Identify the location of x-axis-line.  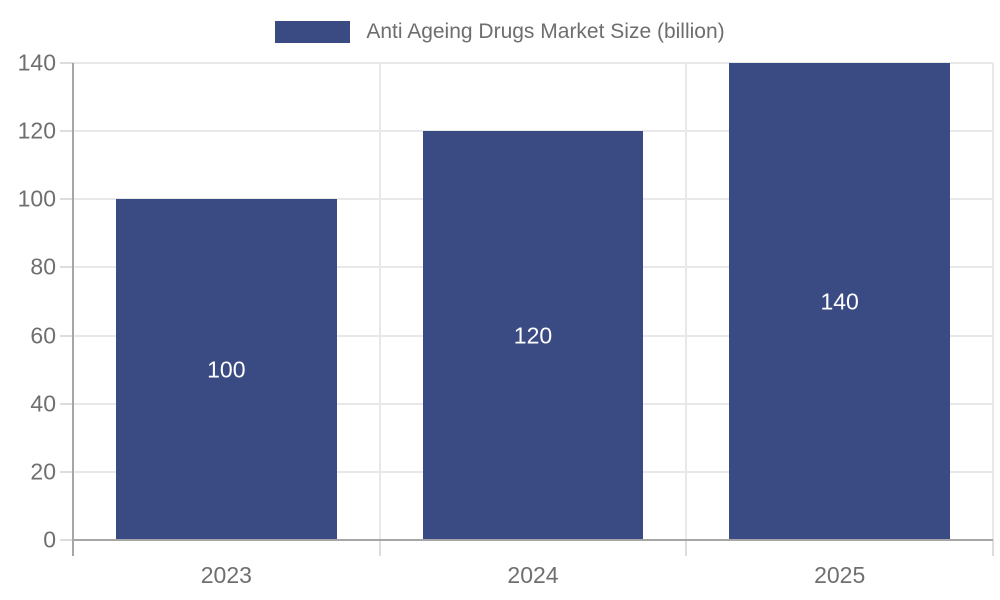
(533, 540).